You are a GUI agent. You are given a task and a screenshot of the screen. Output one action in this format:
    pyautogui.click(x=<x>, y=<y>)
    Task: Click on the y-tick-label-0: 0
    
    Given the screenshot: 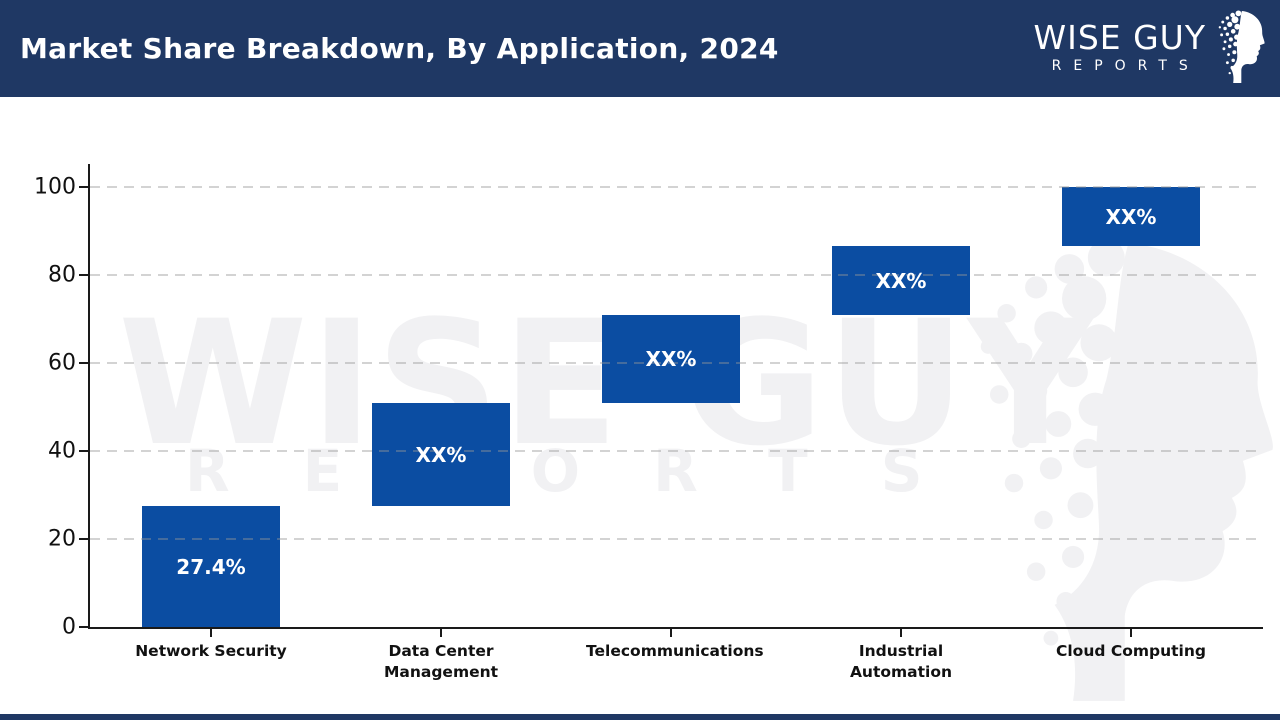 What is the action you would take?
    pyautogui.click(x=69, y=627)
    